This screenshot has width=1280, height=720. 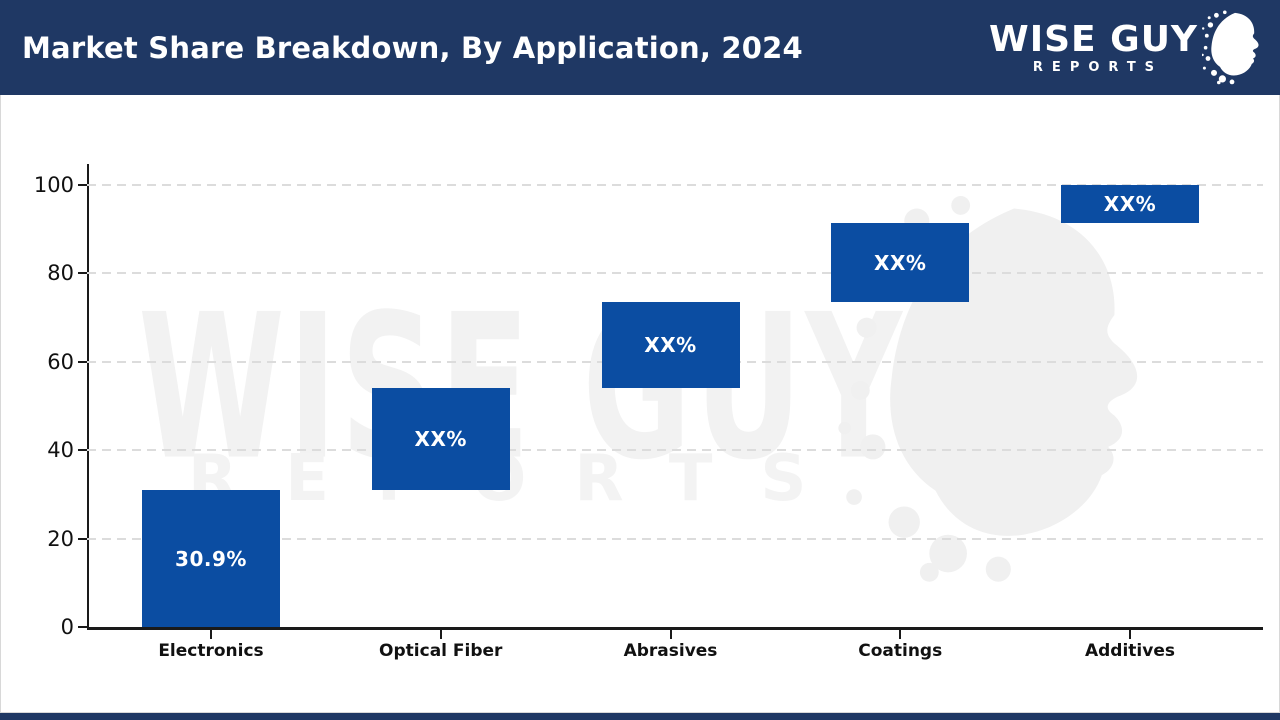 I want to click on y-tick-label: 100, so click(x=53, y=184).